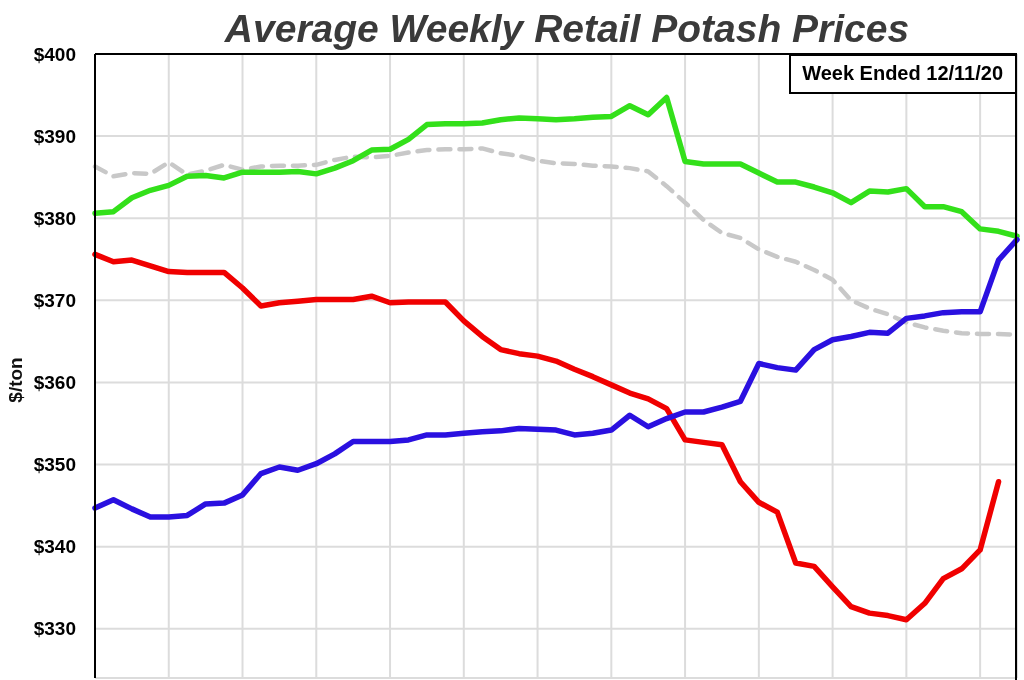 Image resolution: width=1024 pixels, height=680 pixels. I want to click on y-tick-label: $340, so click(54, 547).